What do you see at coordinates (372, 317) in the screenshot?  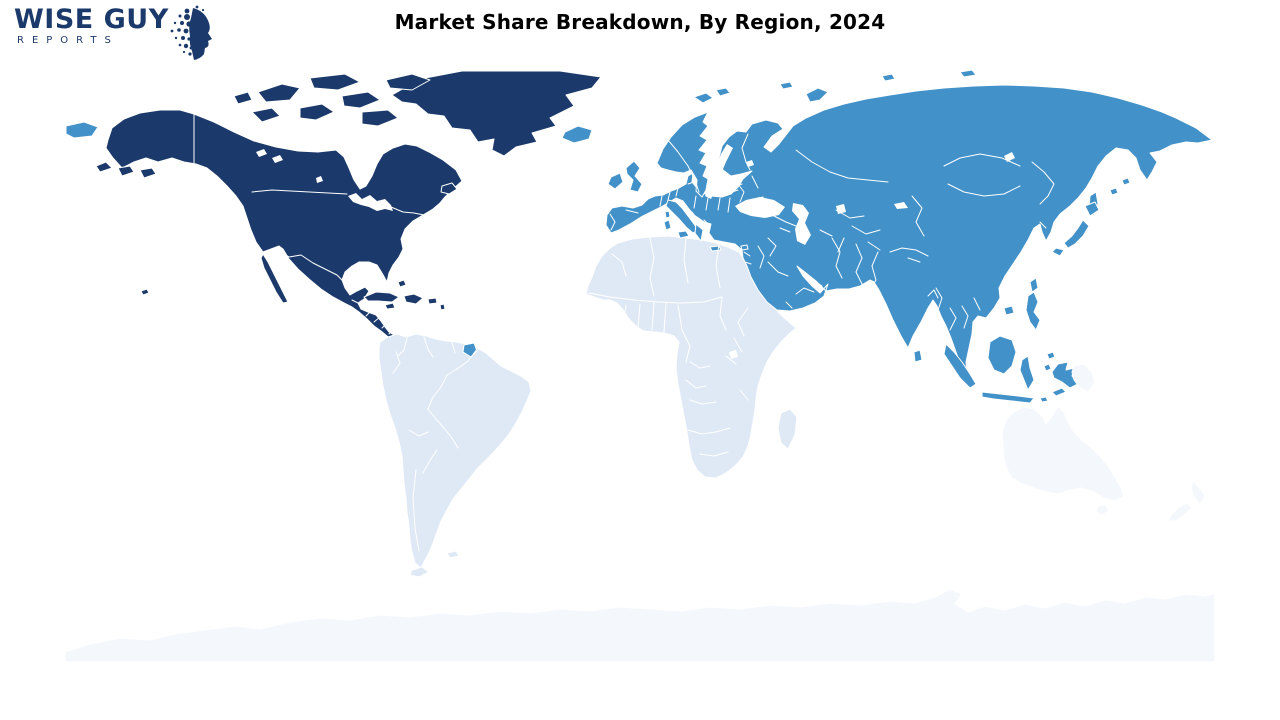 I see `border-central-america` at bounding box center [372, 317].